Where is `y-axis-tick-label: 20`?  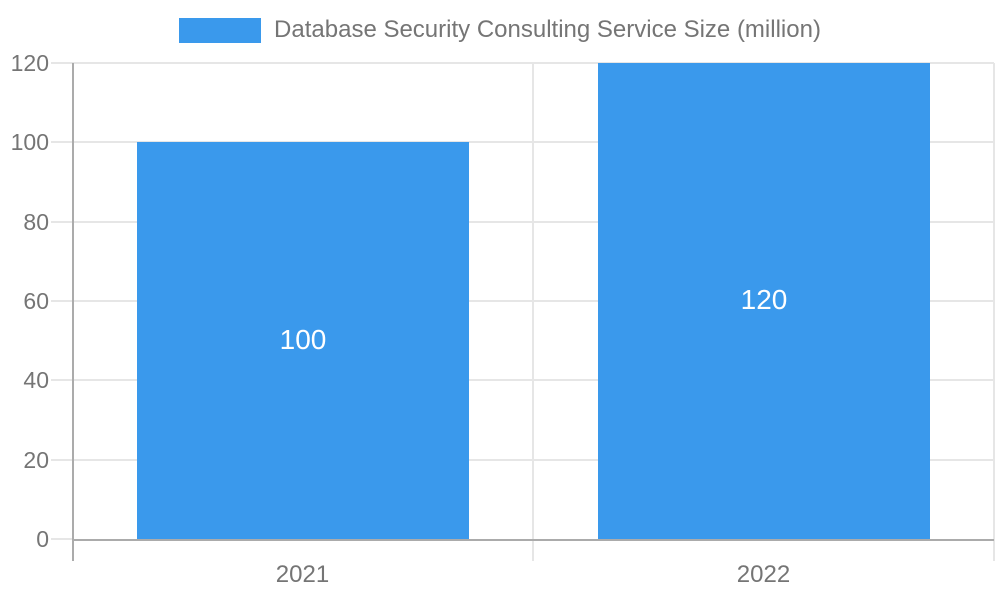 y-axis-tick-label: 20 is located at coordinates (36, 459).